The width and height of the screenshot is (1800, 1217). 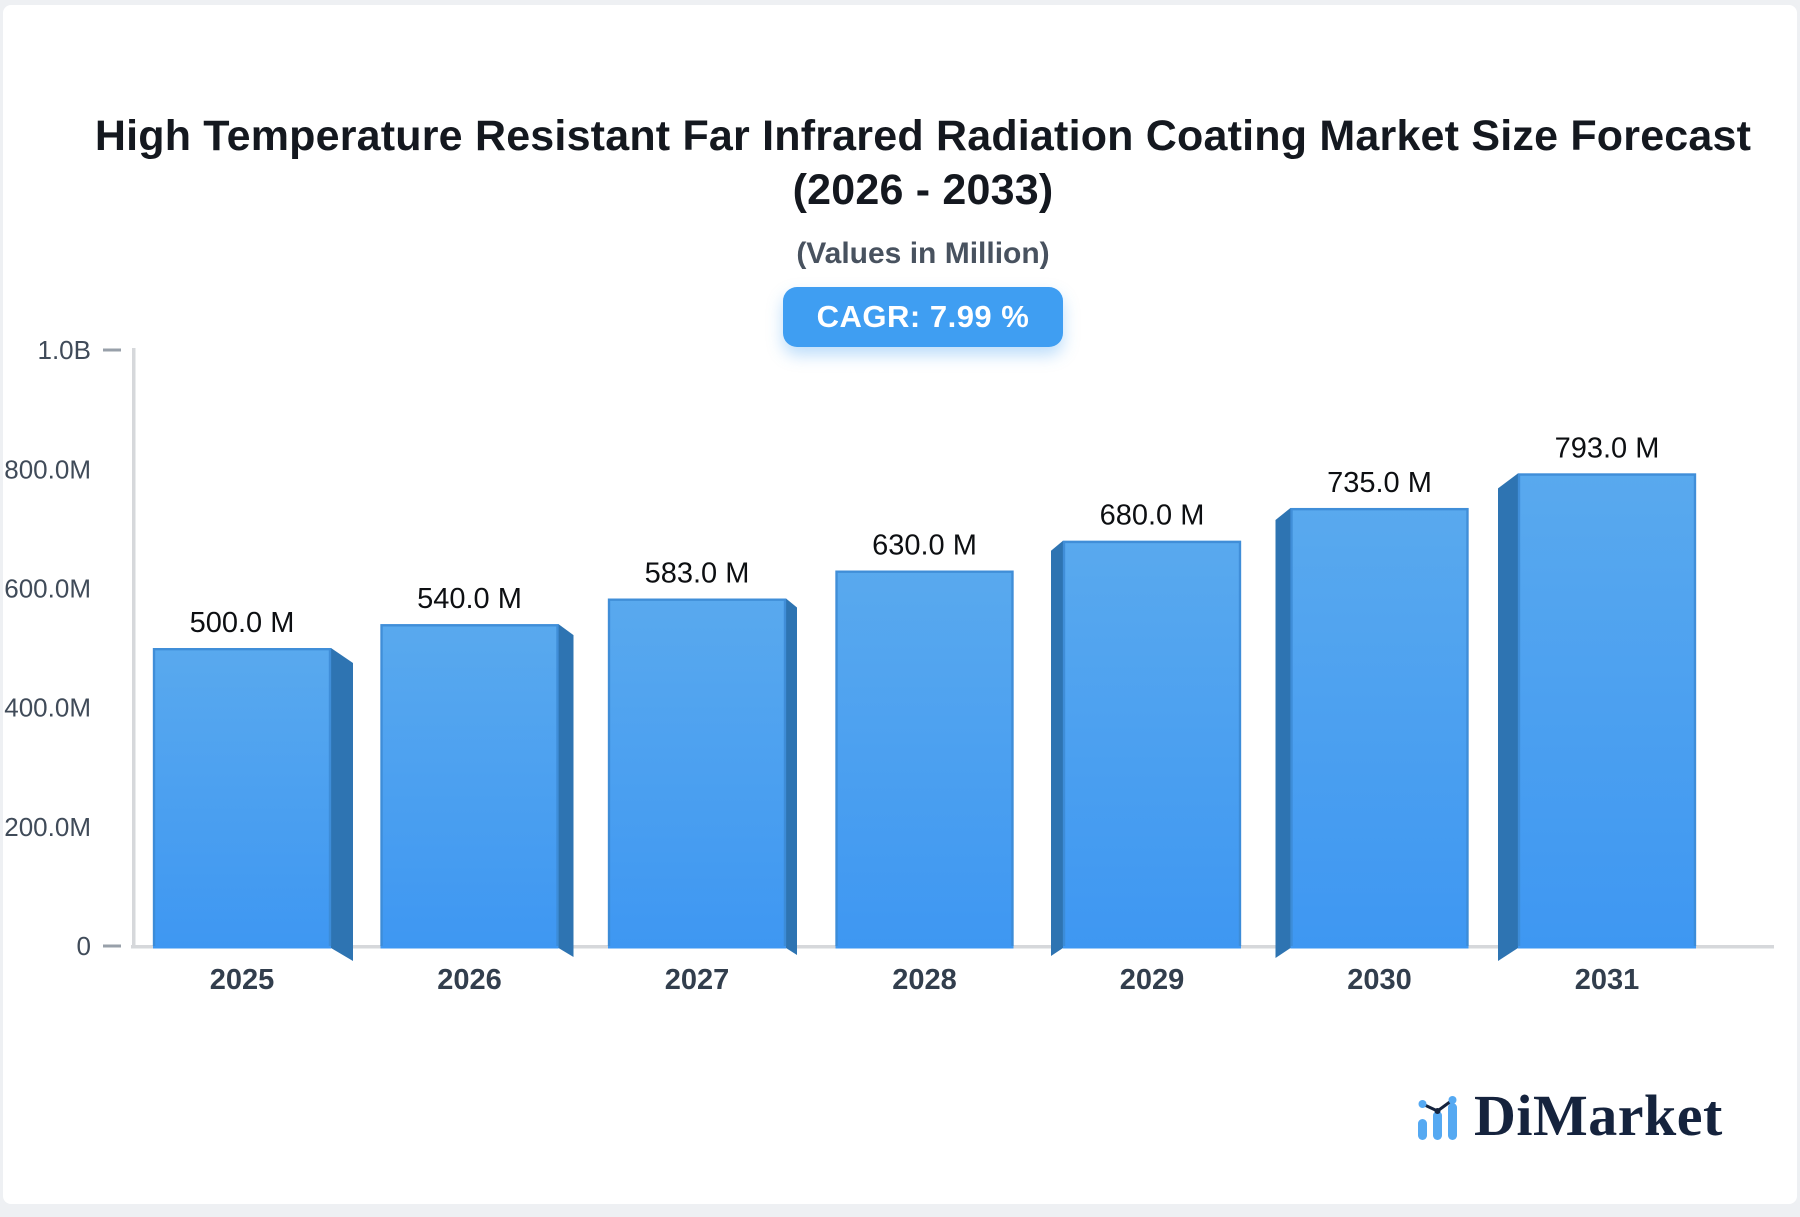 I want to click on dimarket-logo-icon, so click(x=1437, y=1118).